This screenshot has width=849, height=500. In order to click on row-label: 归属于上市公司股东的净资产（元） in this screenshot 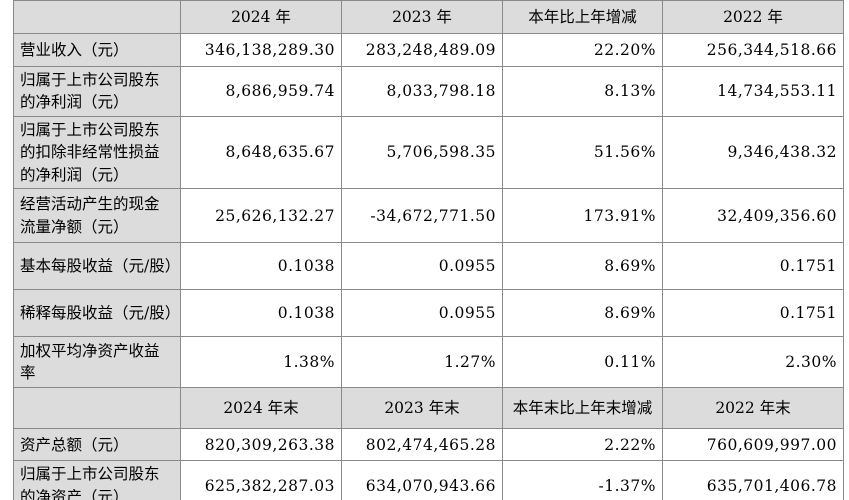, I will do `click(97, 480)`.